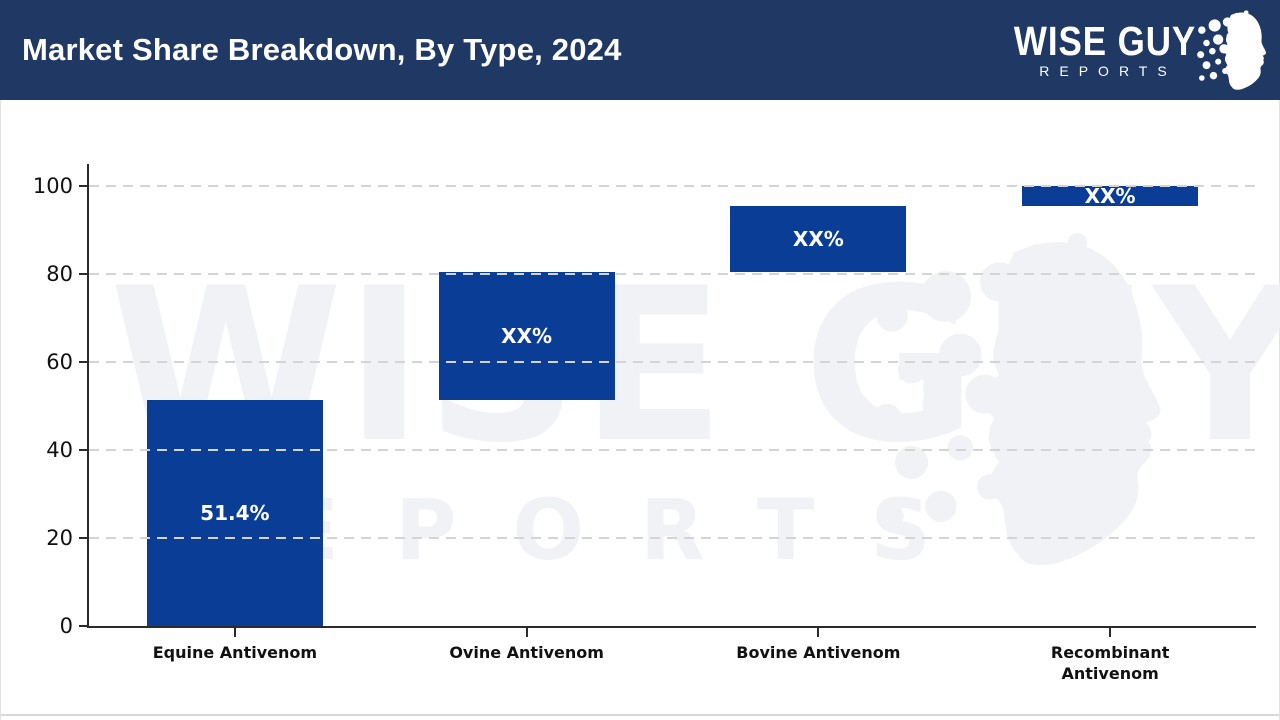 The height and width of the screenshot is (720, 1280). I want to click on wiseguy-logo: WISE GUY REPORTS, so click(1139, 50).